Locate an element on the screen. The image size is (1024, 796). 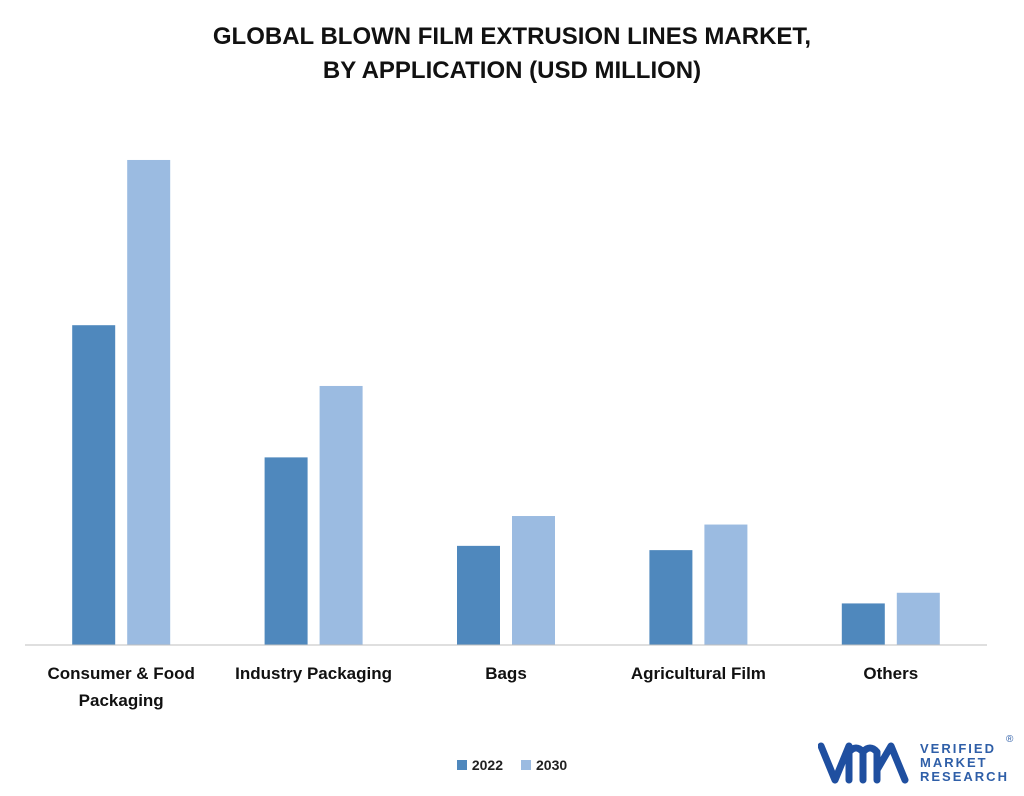
category-label-0-line-1: Packaging is located at coordinates (121, 700).